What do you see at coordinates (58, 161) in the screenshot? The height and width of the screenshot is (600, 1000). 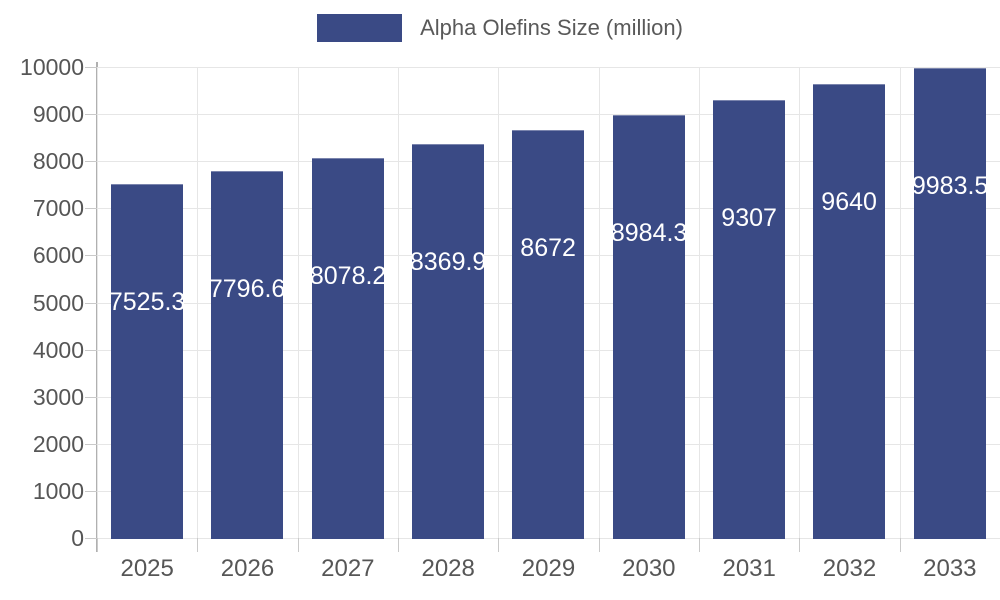 I see `y-axis-tick-label: 8000` at bounding box center [58, 161].